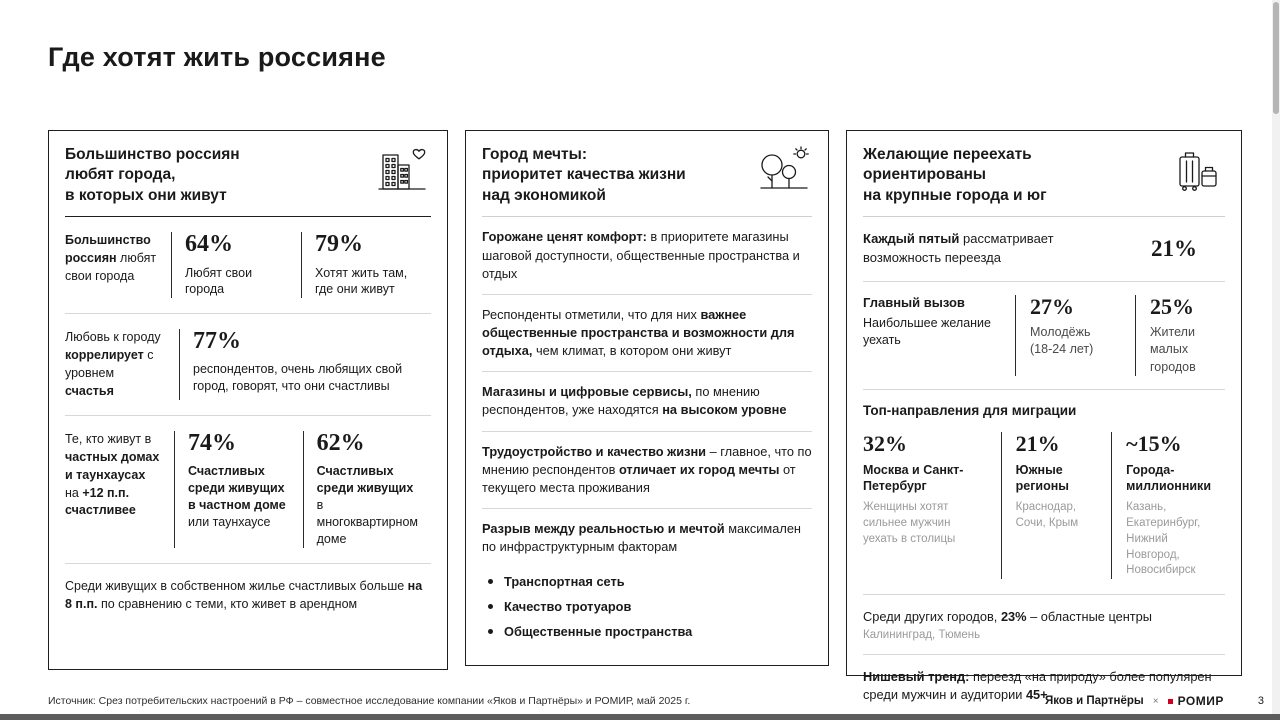 The image size is (1280, 720). Describe the element at coordinates (913, 478) in the screenshot. I see `destination-name: Москва и Санкт-Петербург` at that location.